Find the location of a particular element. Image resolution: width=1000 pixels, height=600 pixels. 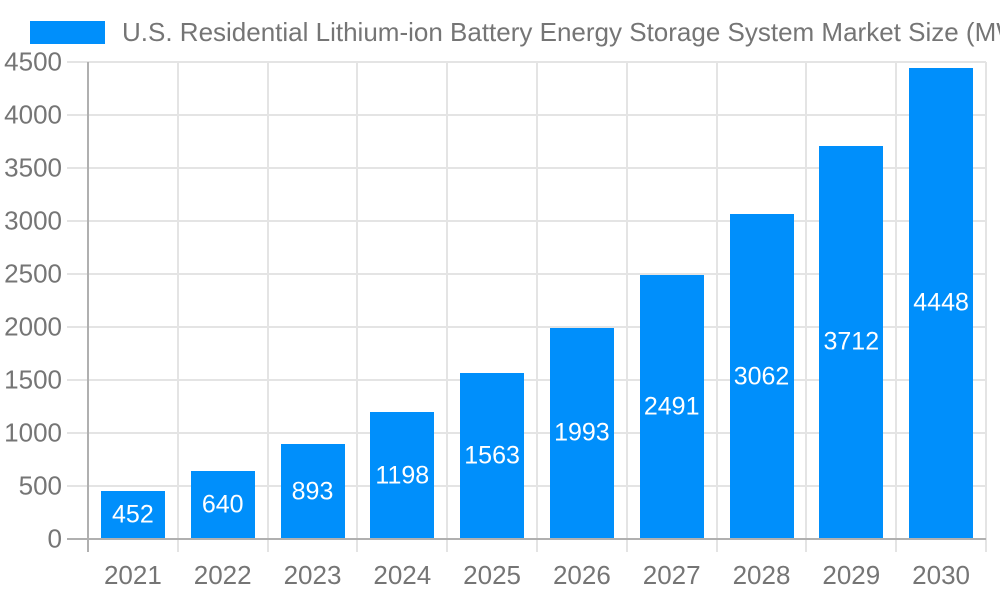

bar-2021 is located at coordinates (132, 515).